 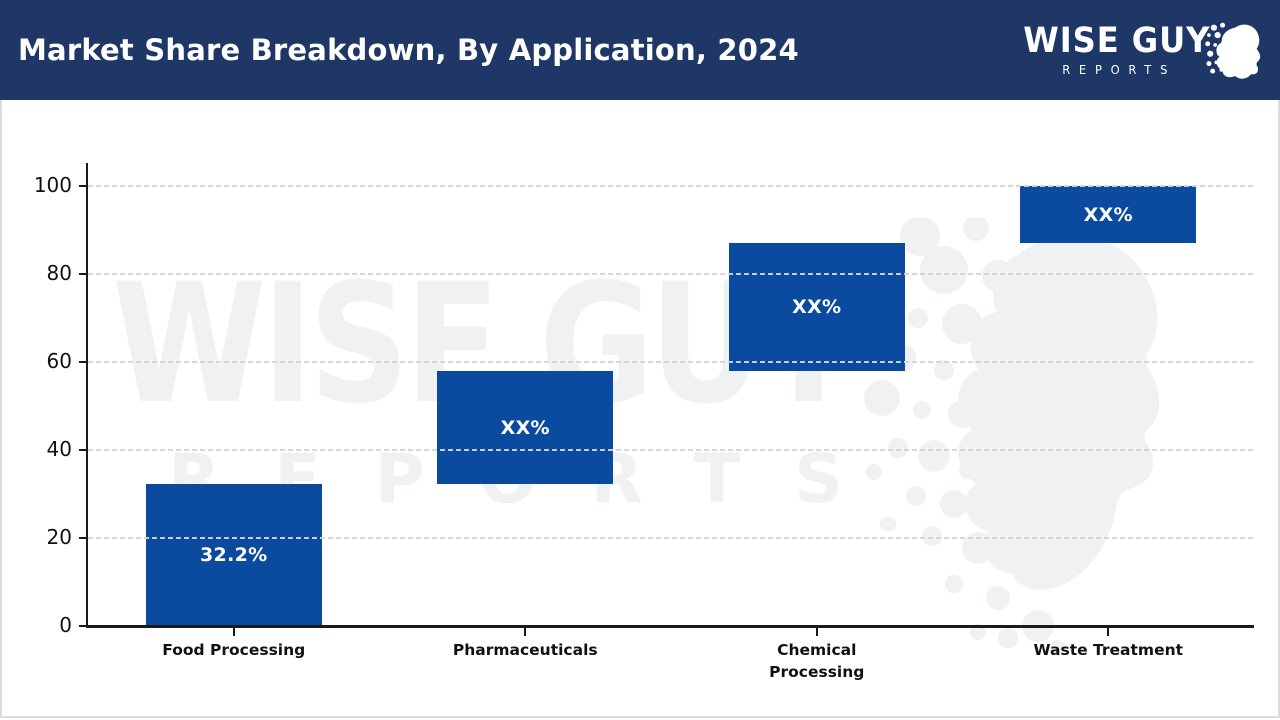 I want to click on bar-waste-treatment: XX%, so click(x=1108, y=215).